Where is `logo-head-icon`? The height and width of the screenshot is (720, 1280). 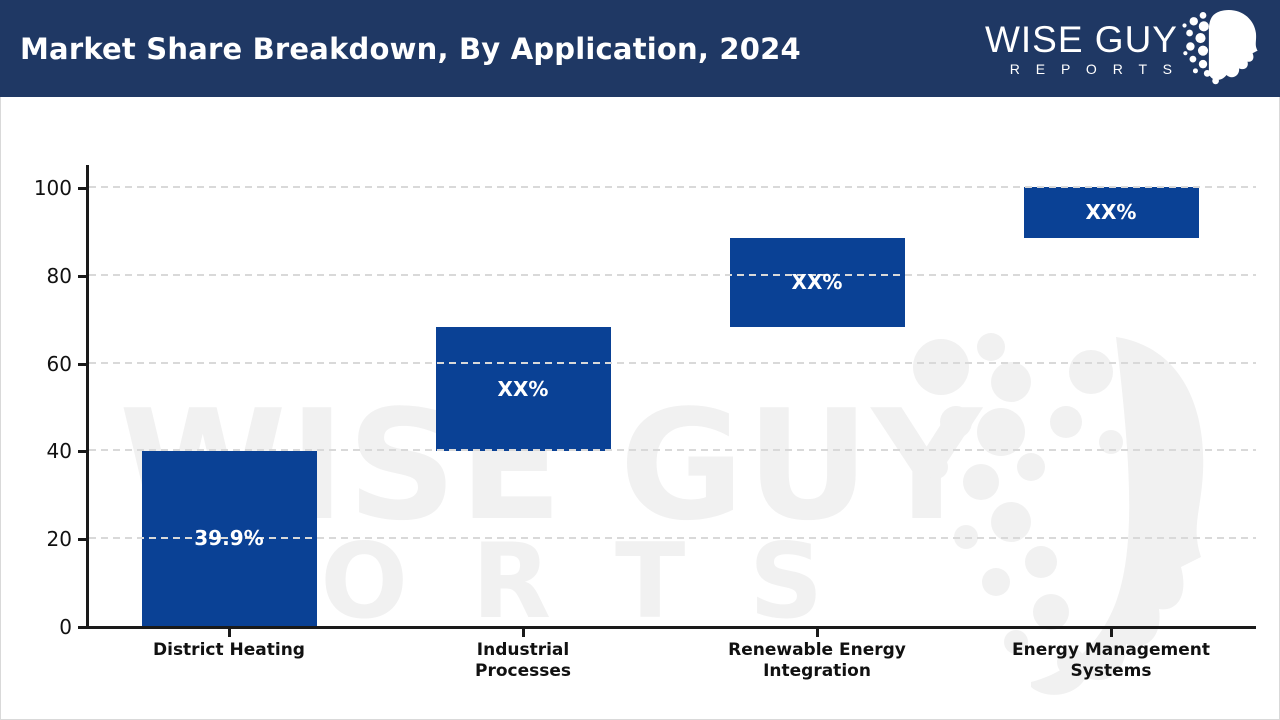
logo-head-icon is located at coordinates (1220, 47).